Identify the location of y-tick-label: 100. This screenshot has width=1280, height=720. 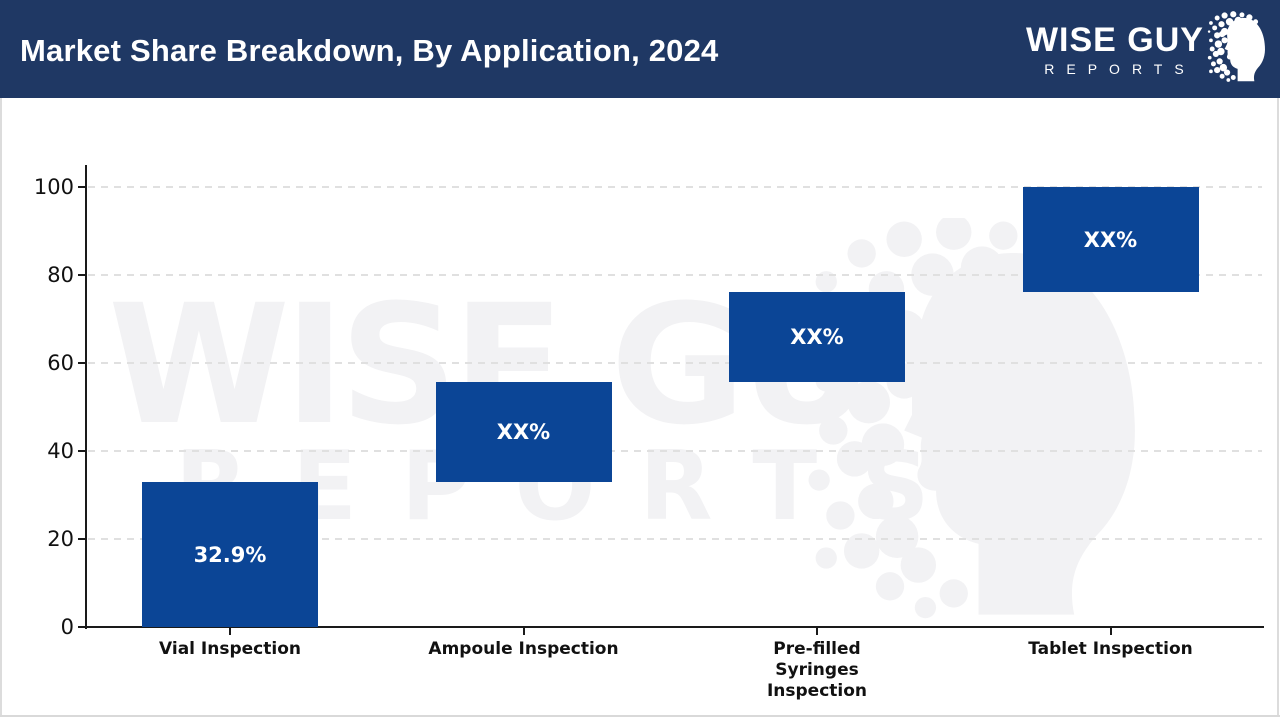
(53, 187).